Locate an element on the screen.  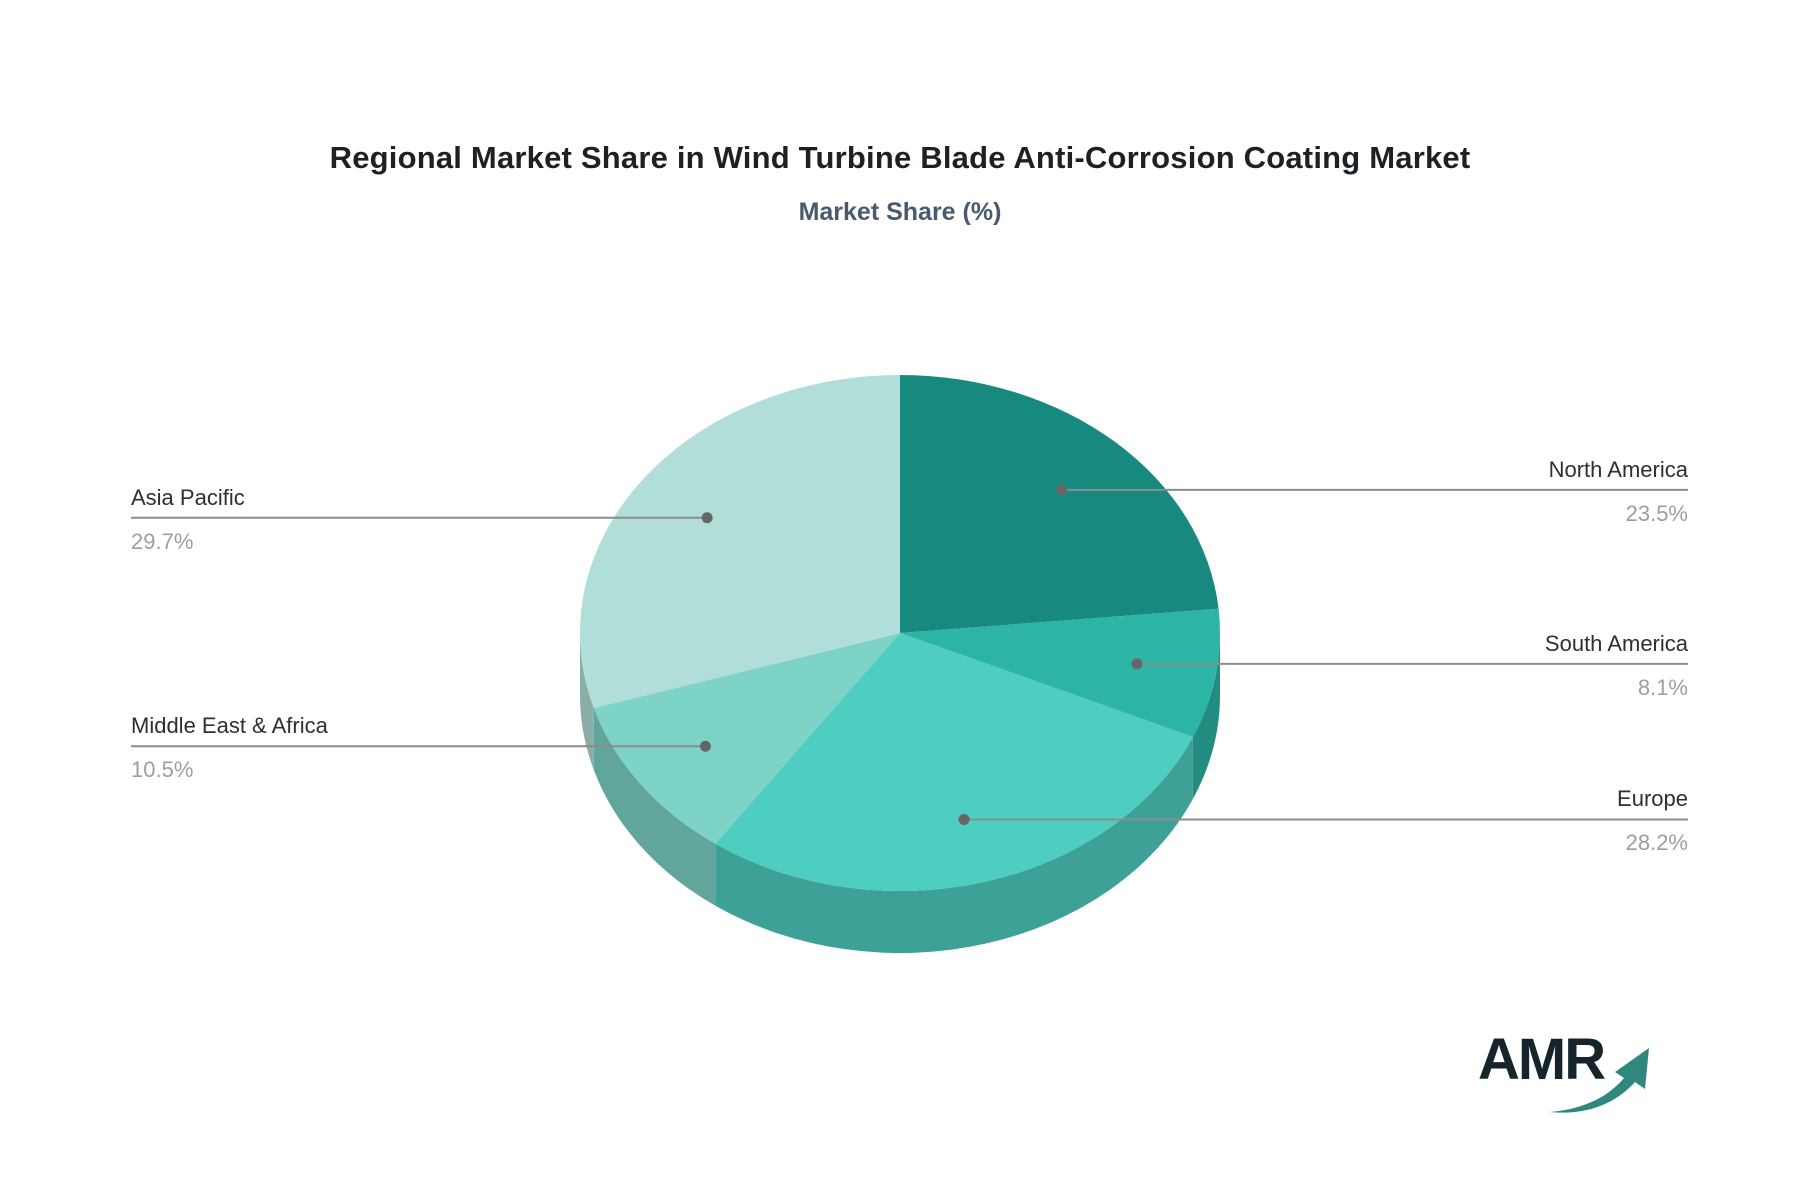
slice-label: Europe is located at coordinates (1652, 799).